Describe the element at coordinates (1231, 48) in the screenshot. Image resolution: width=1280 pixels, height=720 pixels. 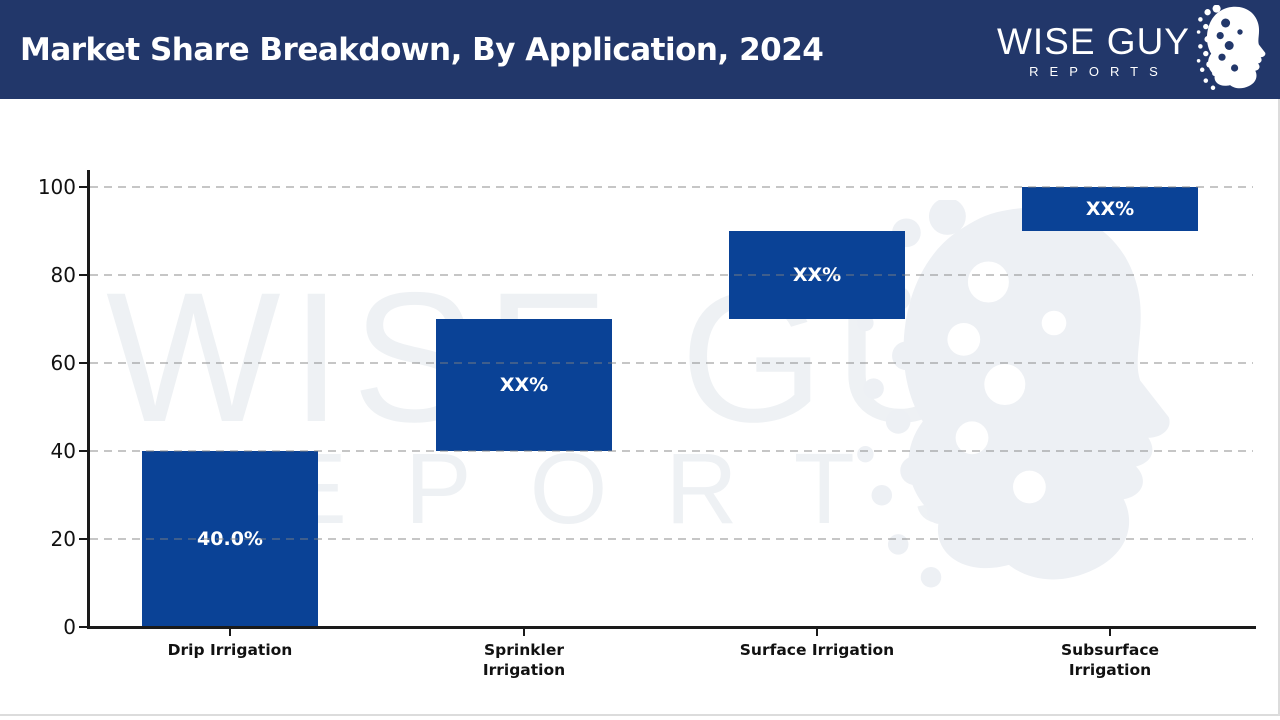
I see `wise-guy-face-icon` at that location.